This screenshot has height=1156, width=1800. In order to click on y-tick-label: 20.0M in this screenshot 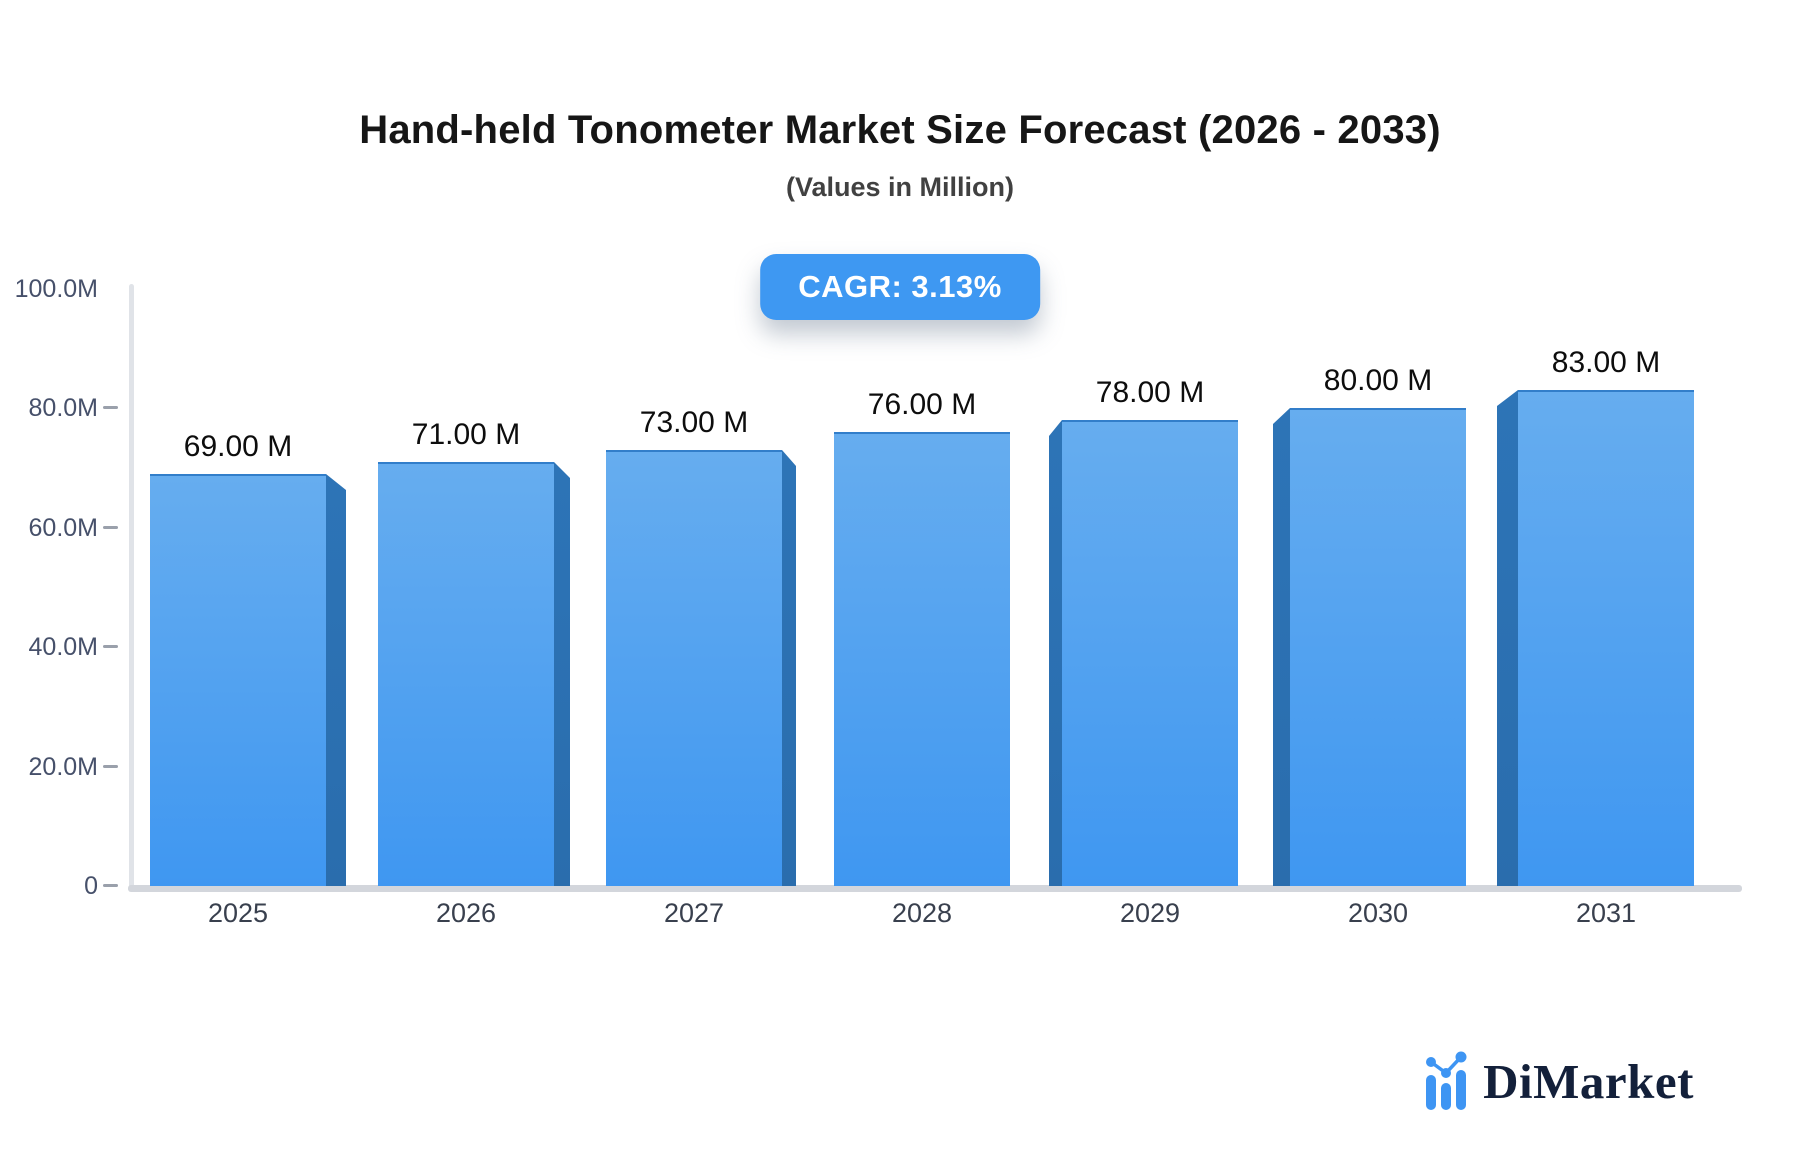, I will do `click(63, 766)`.